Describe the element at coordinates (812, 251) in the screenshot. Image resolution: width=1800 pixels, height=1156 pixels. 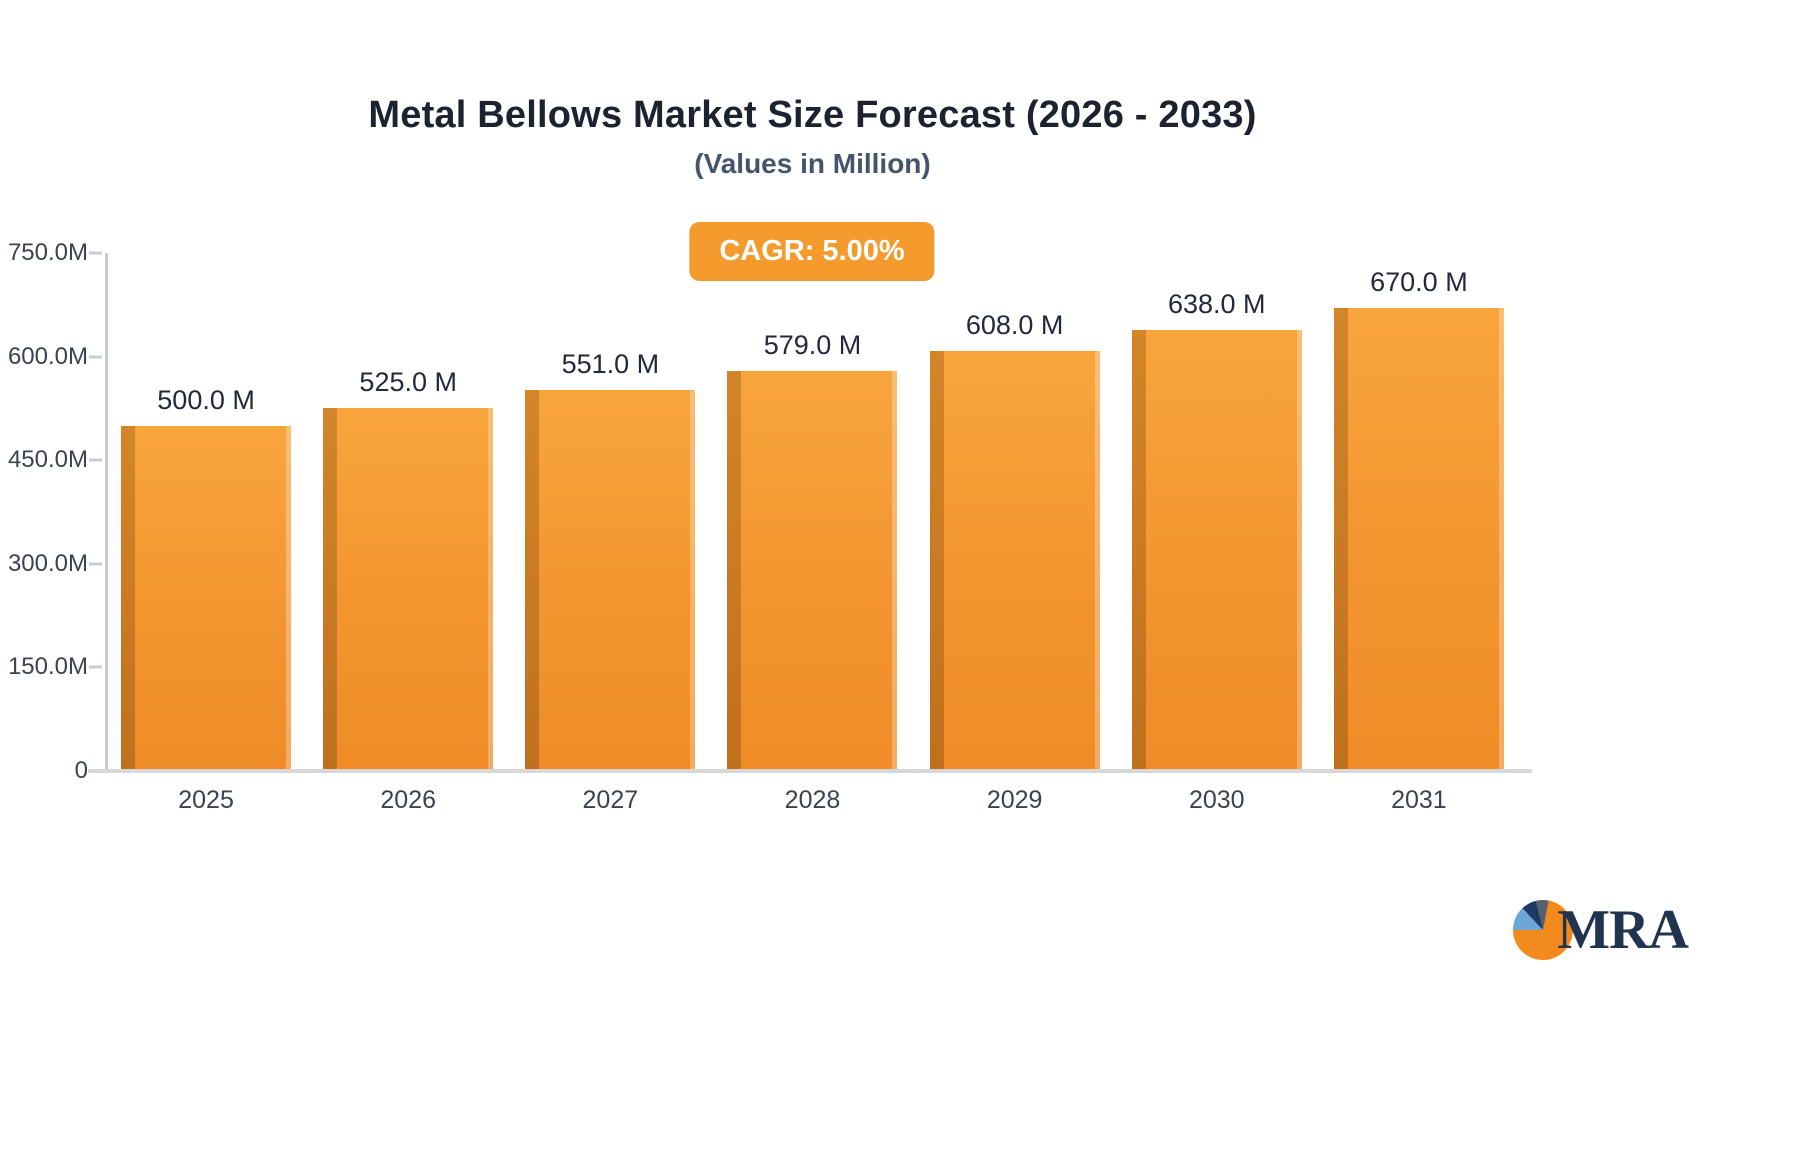
I see `cagr-badge: CAGR: 5.00%` at that location.